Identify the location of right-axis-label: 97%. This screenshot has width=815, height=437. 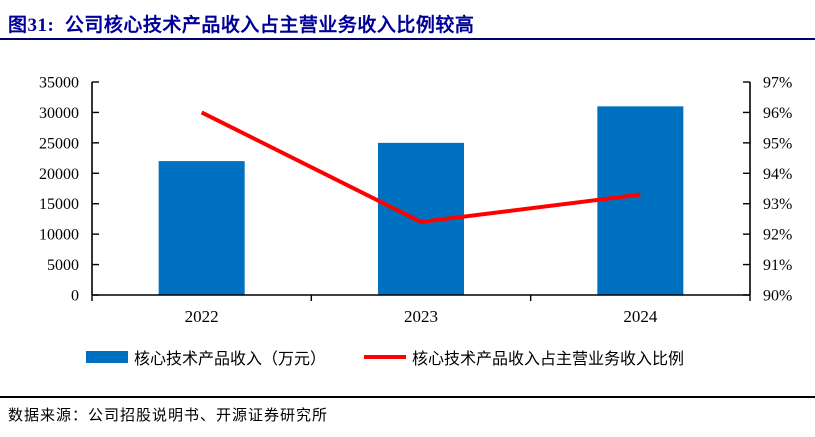
(777, 83).